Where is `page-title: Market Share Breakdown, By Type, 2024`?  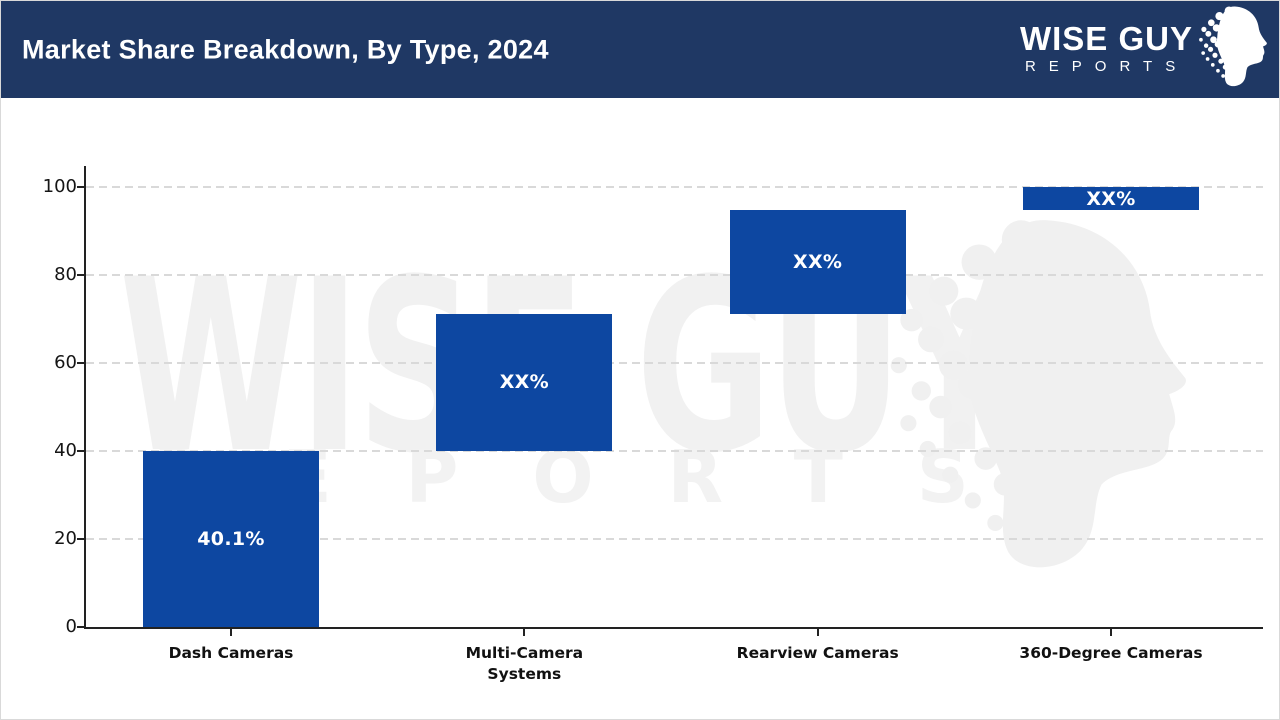 page-title: Market Share Breakdown, By Type, 2024 is located at coordinates (285, 49).